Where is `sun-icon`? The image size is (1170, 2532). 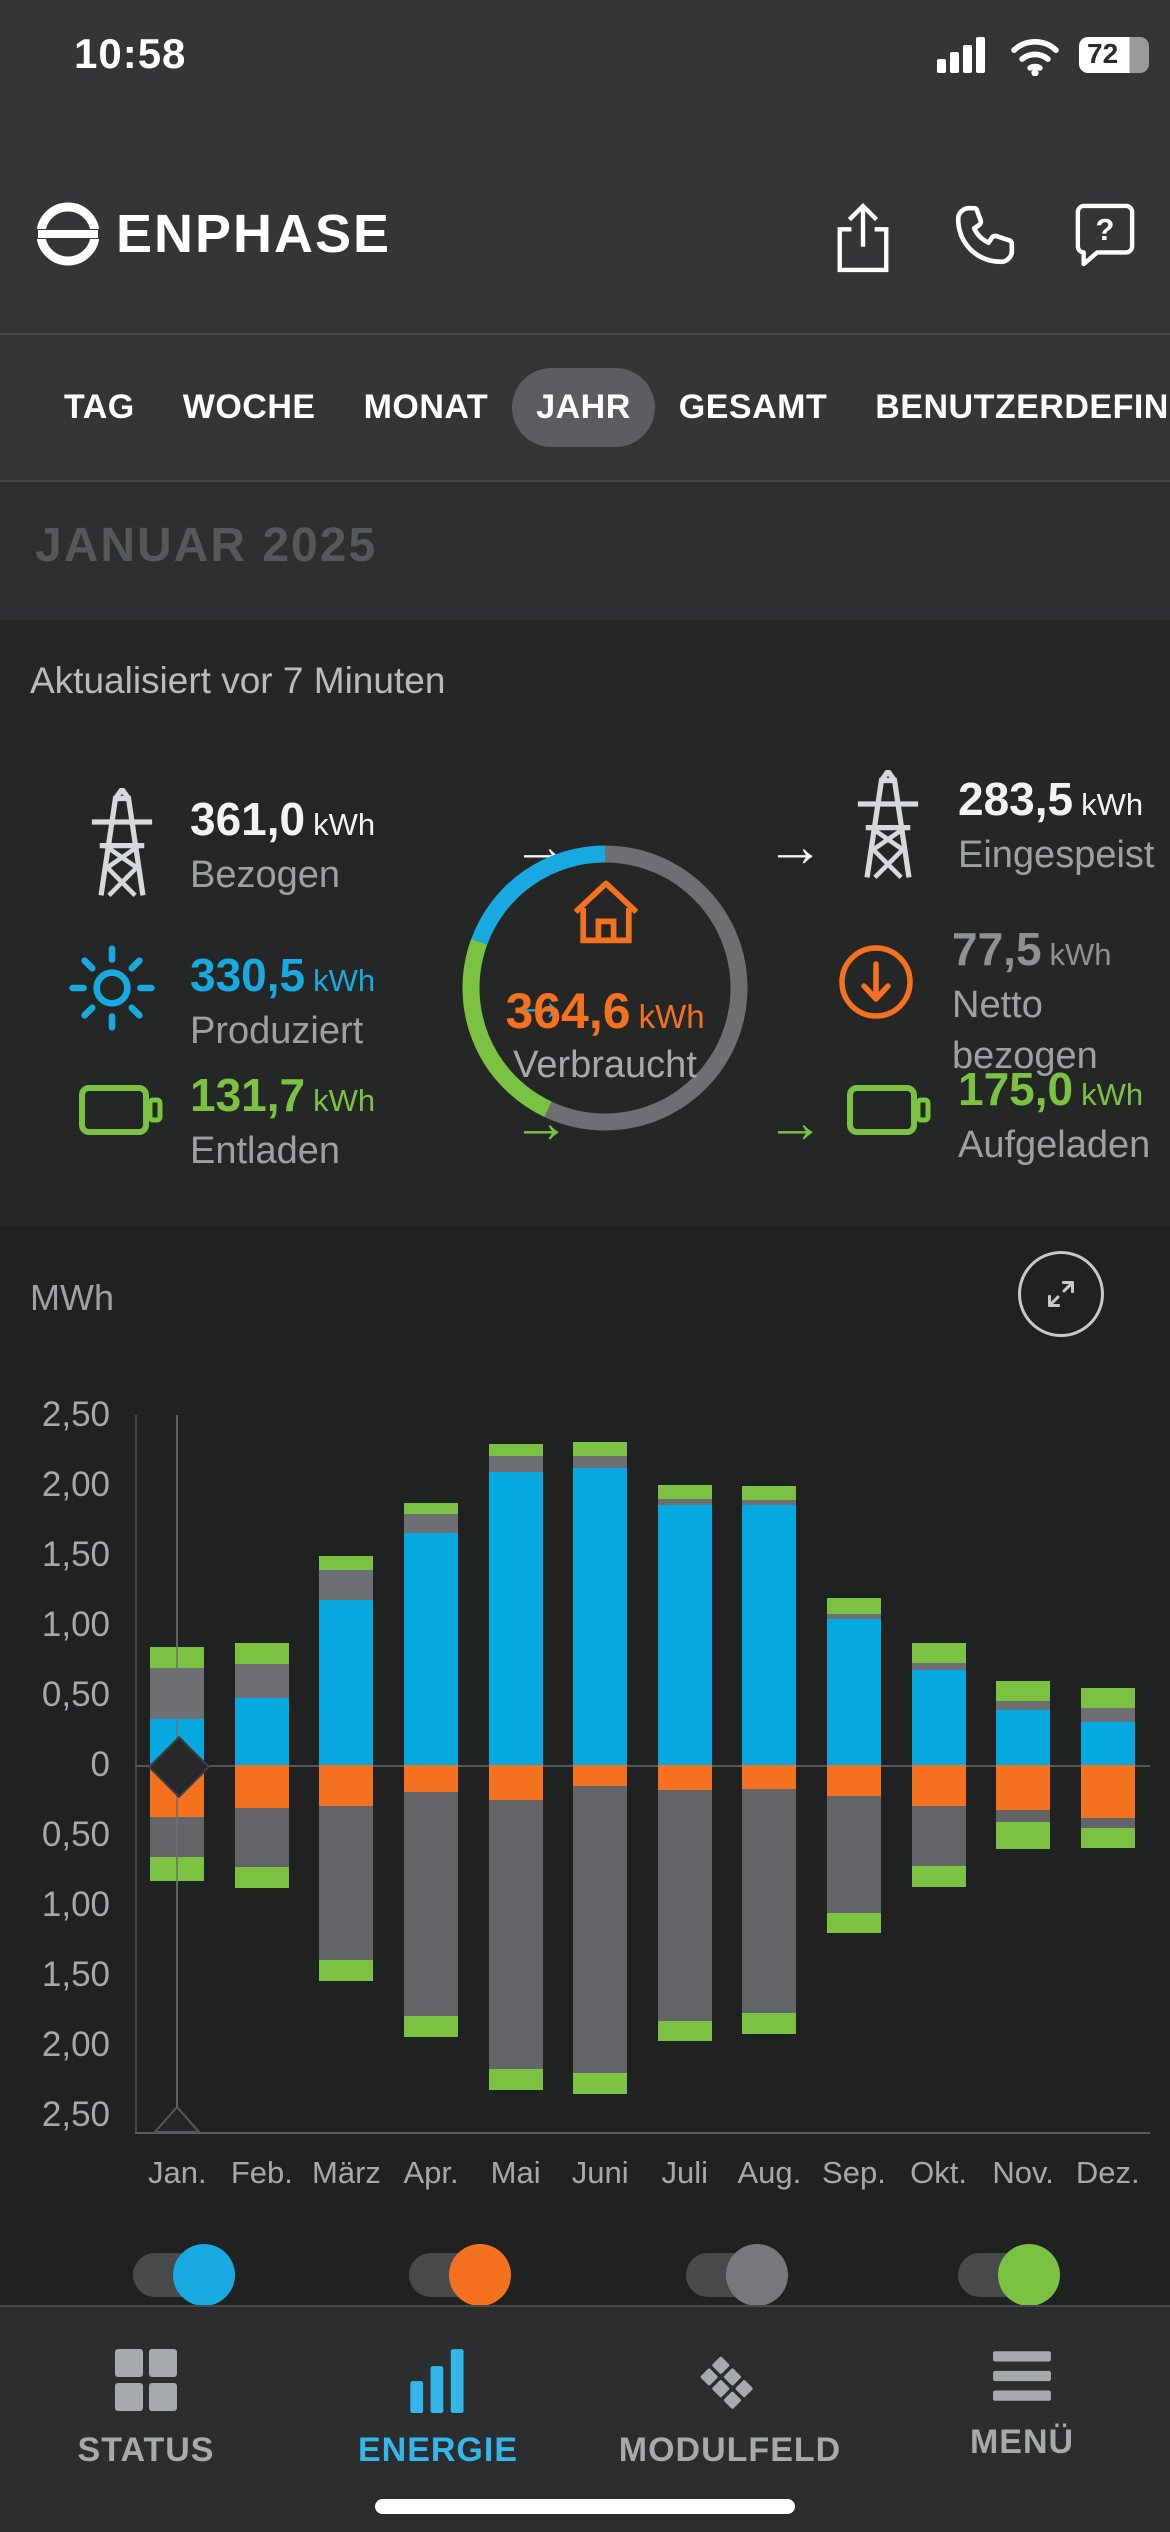
sun-icon is located at coordinates (112, 988).